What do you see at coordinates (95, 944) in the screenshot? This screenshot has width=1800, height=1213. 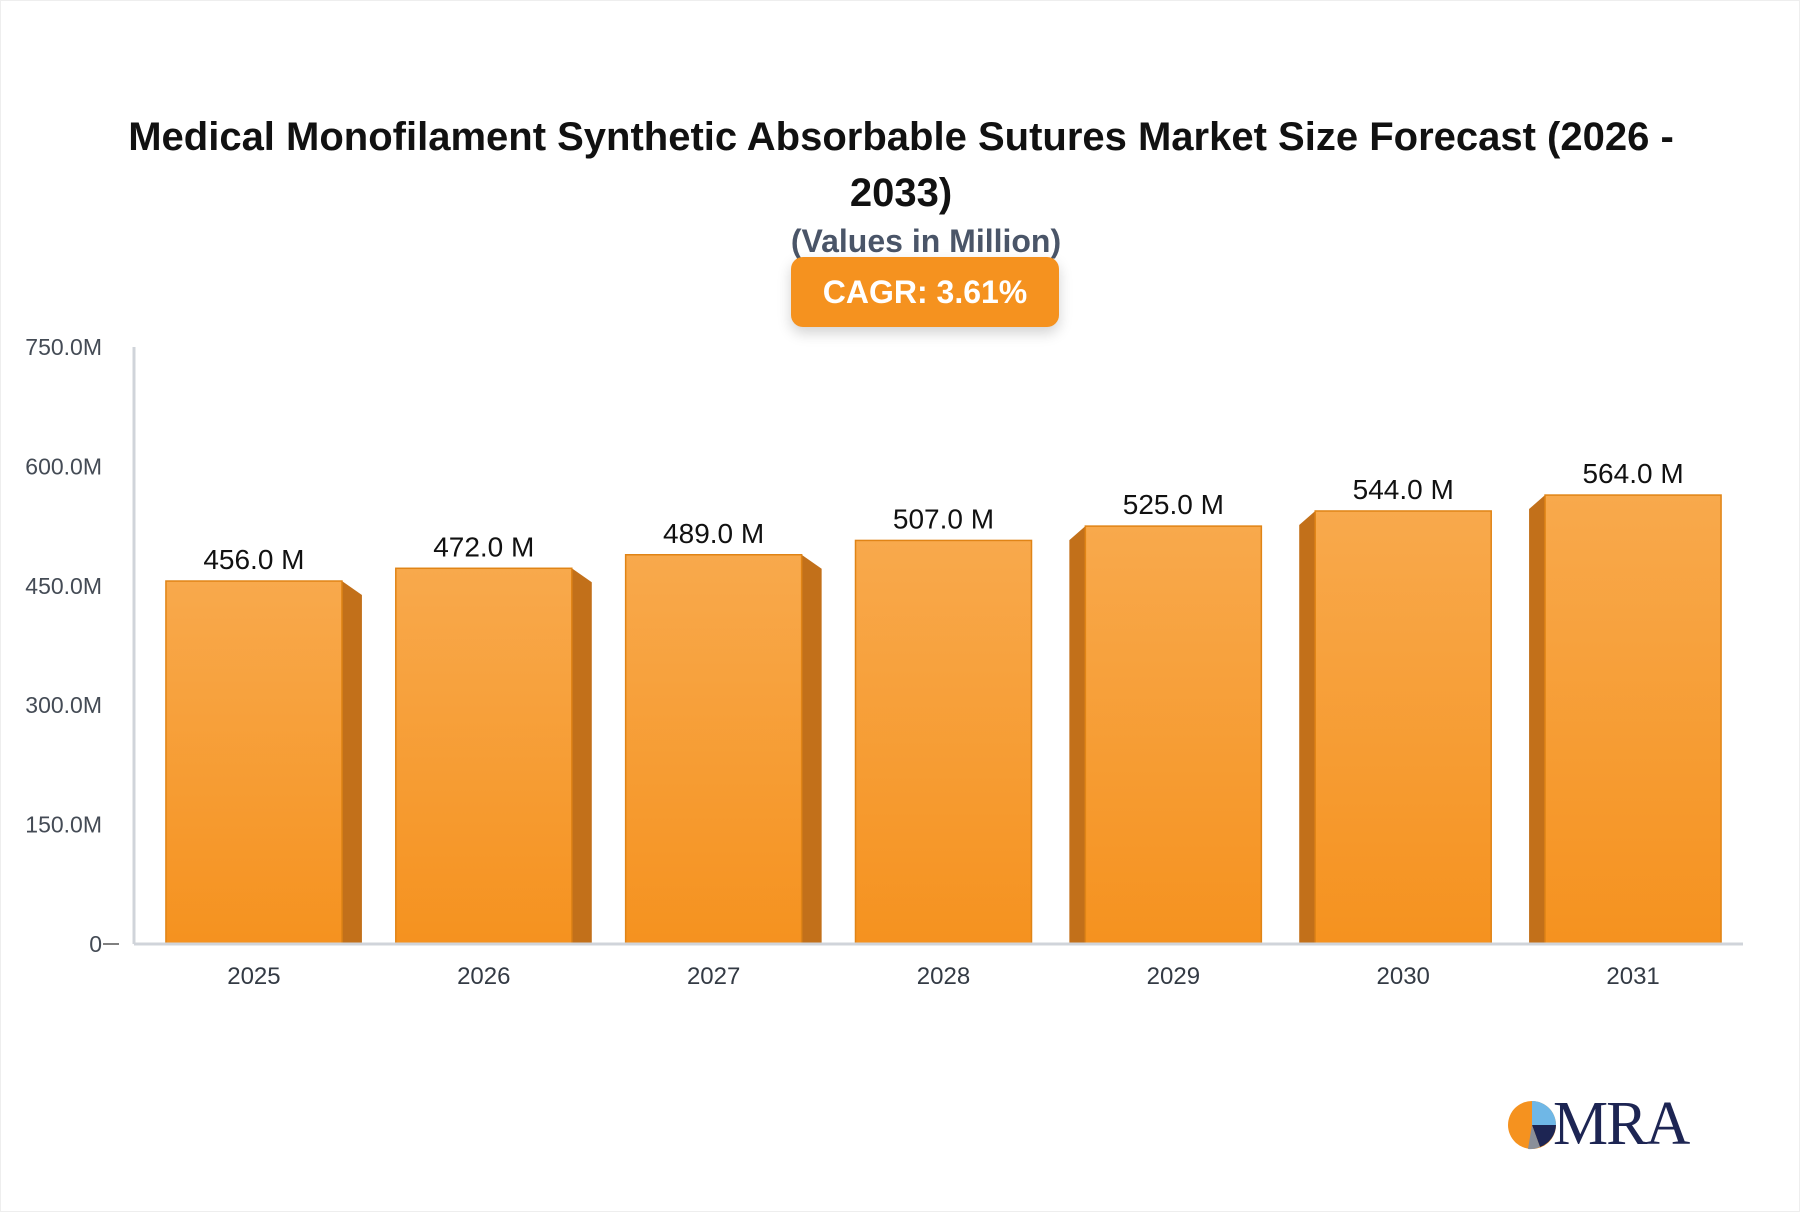 I see `y-tick-label: 0` at bounding box center [95, 944].